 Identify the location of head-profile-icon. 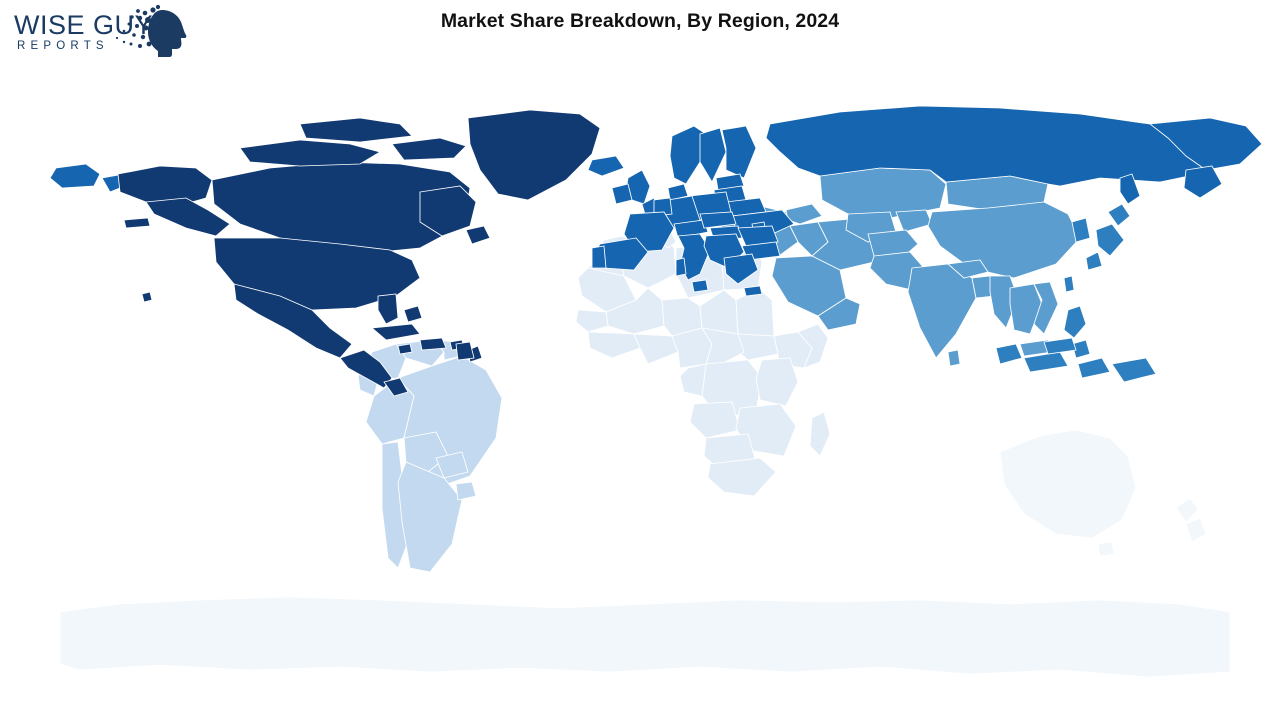
(151, 30).